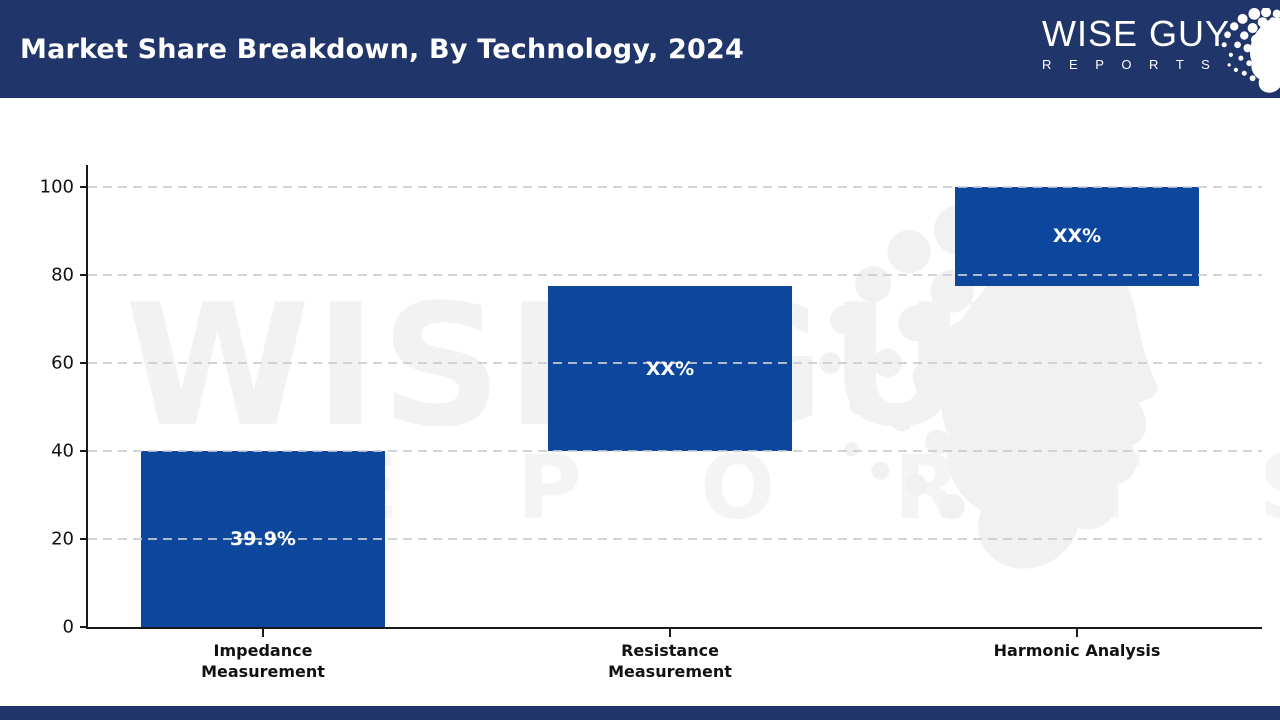 This screenshot has height=720, width=1280. Describe the element at coordinates (670, 661) in the screenshot. I see `x-category-label: Resistance Measurement` at that location.